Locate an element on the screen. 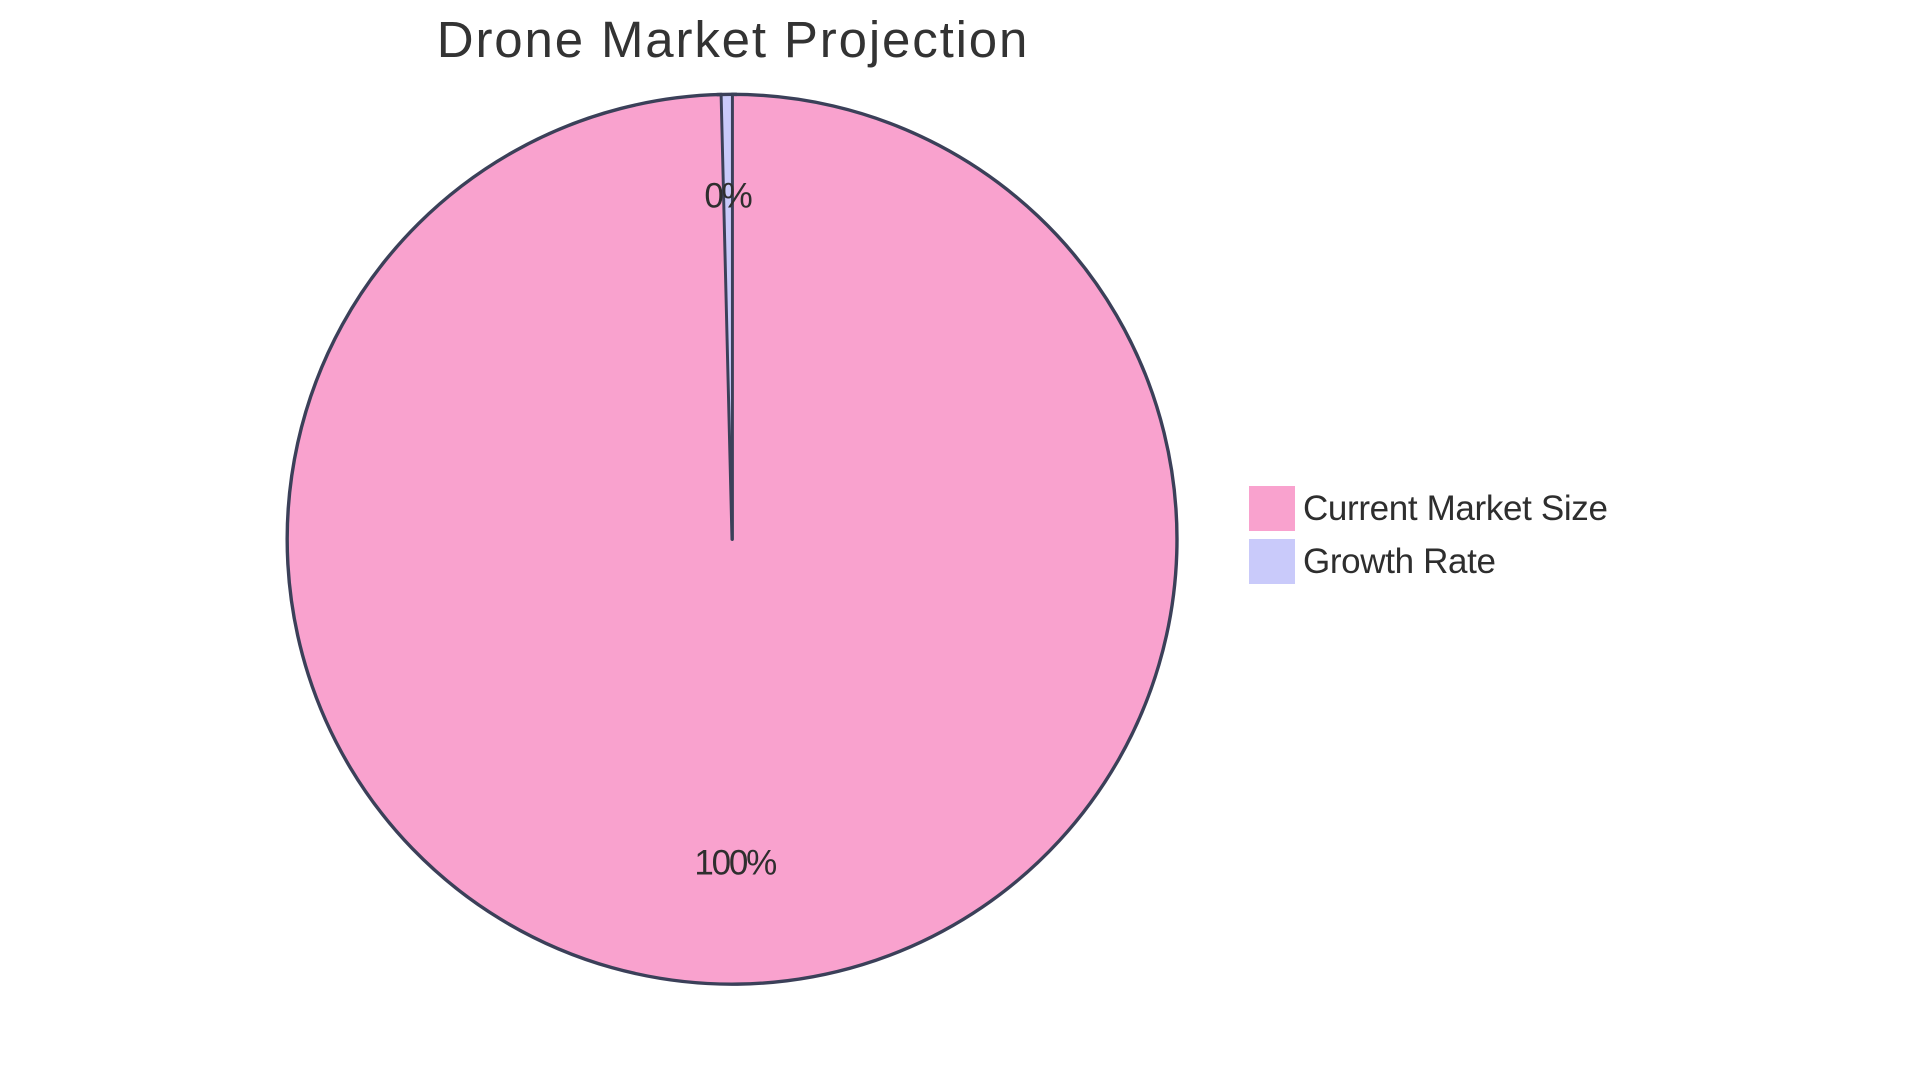 The height and width of the screenshot is (1083, 1920). svg-text: 0% is located at coordinates (727, 196).